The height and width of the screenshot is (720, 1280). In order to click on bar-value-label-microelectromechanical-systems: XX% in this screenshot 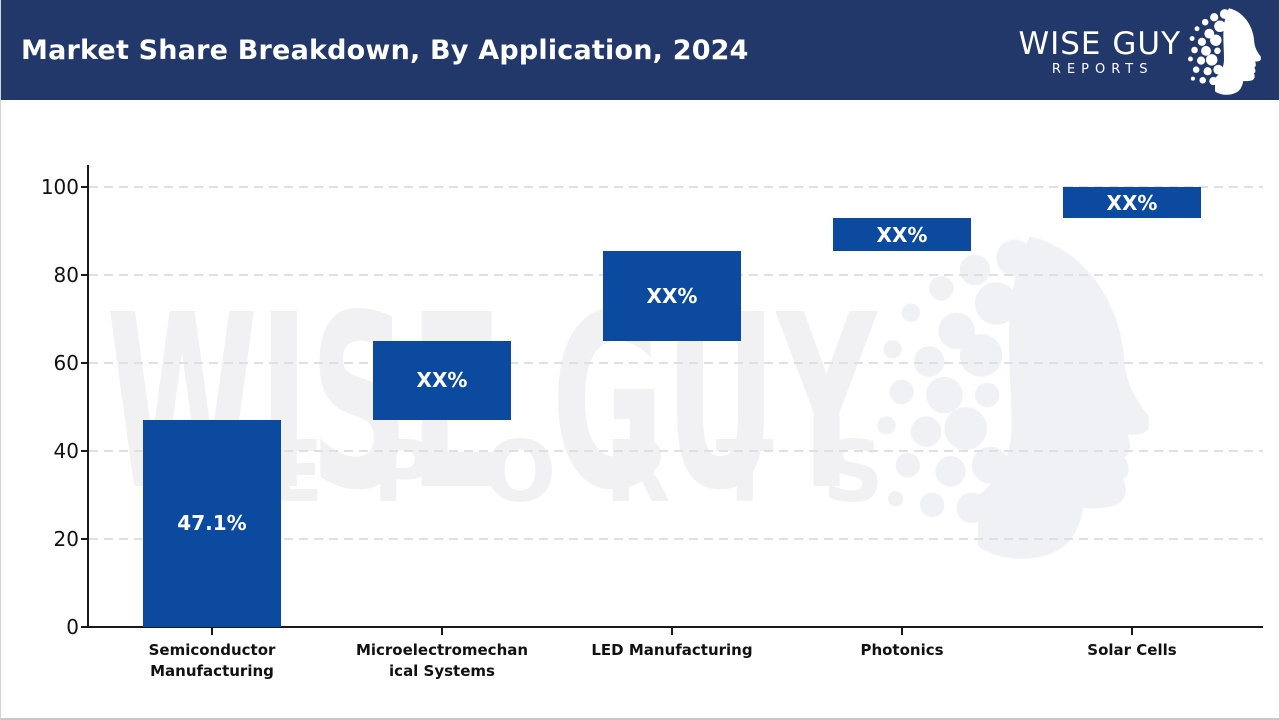, I will do `click(442, 380)`.